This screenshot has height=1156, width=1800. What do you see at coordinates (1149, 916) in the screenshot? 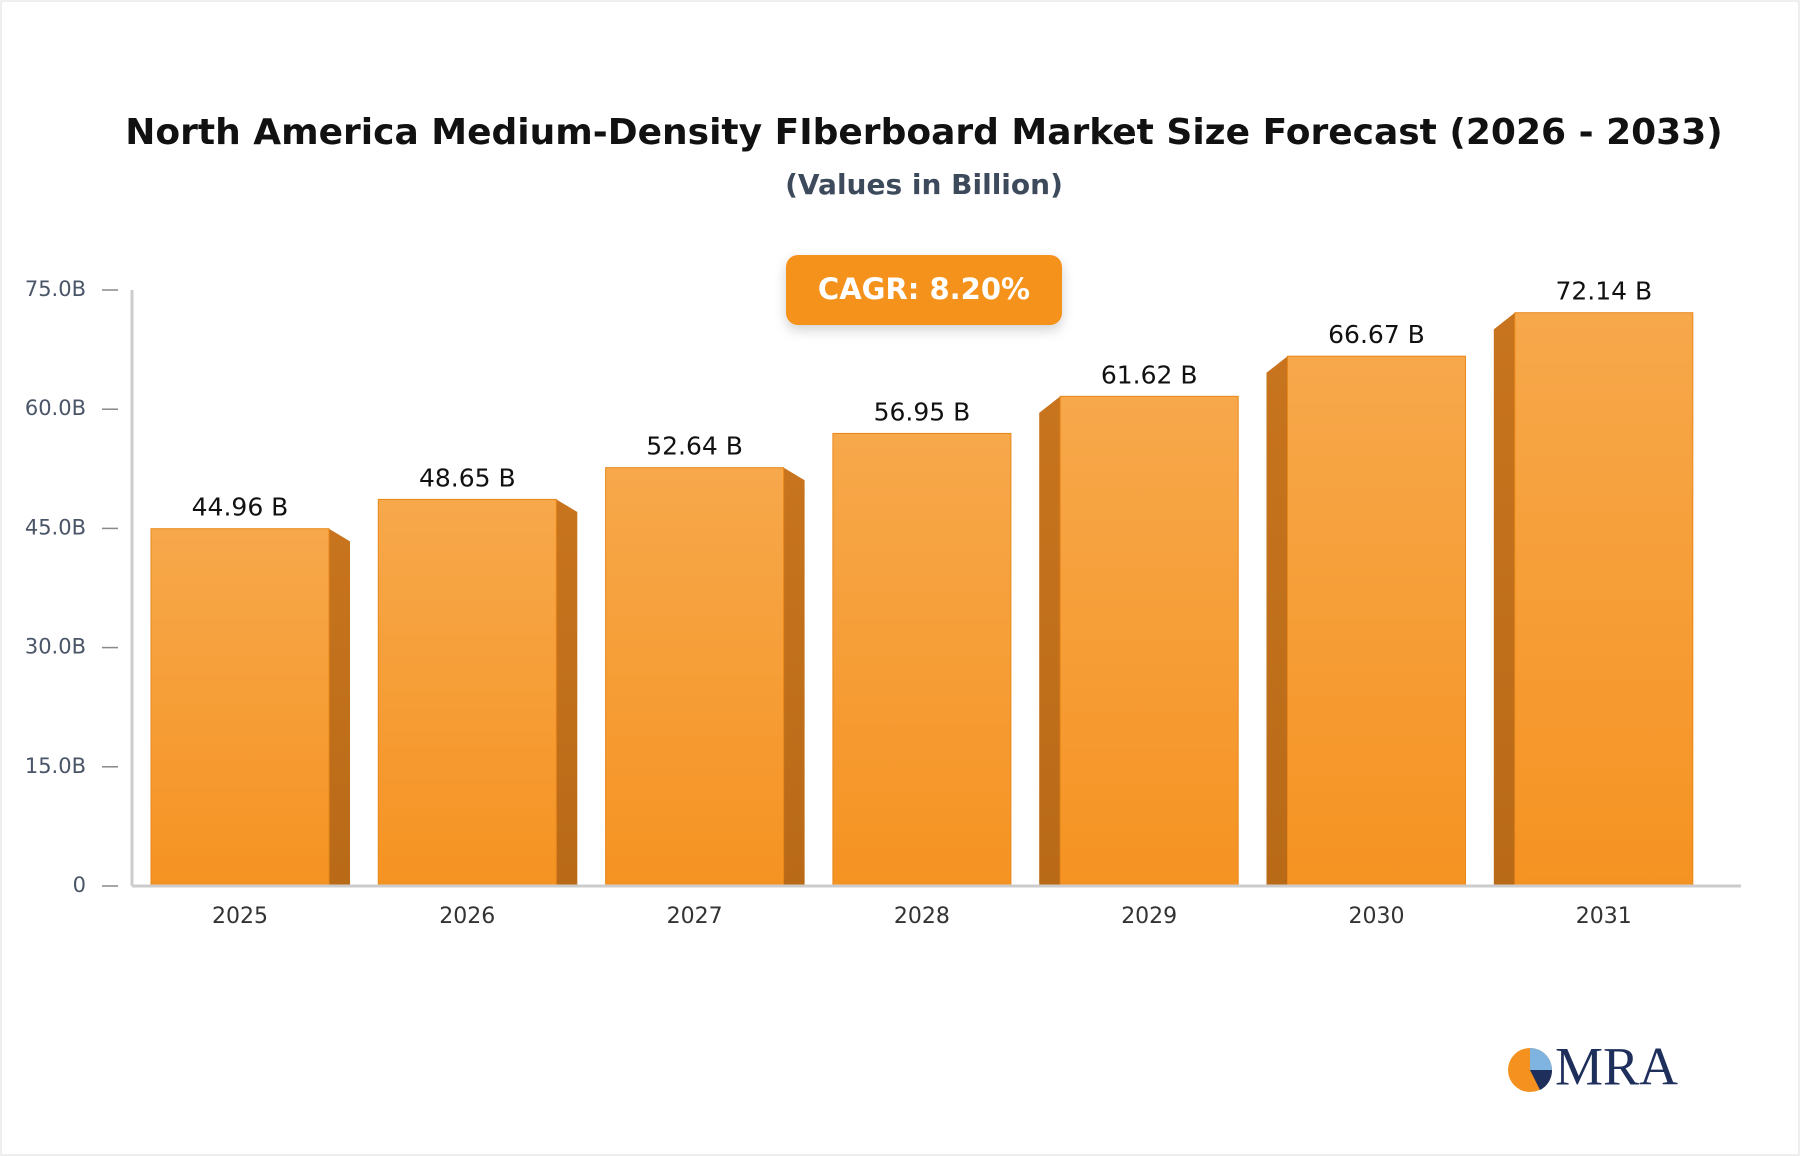
I see `x-tick-label: 2029` at bounding box center [1149, 916].